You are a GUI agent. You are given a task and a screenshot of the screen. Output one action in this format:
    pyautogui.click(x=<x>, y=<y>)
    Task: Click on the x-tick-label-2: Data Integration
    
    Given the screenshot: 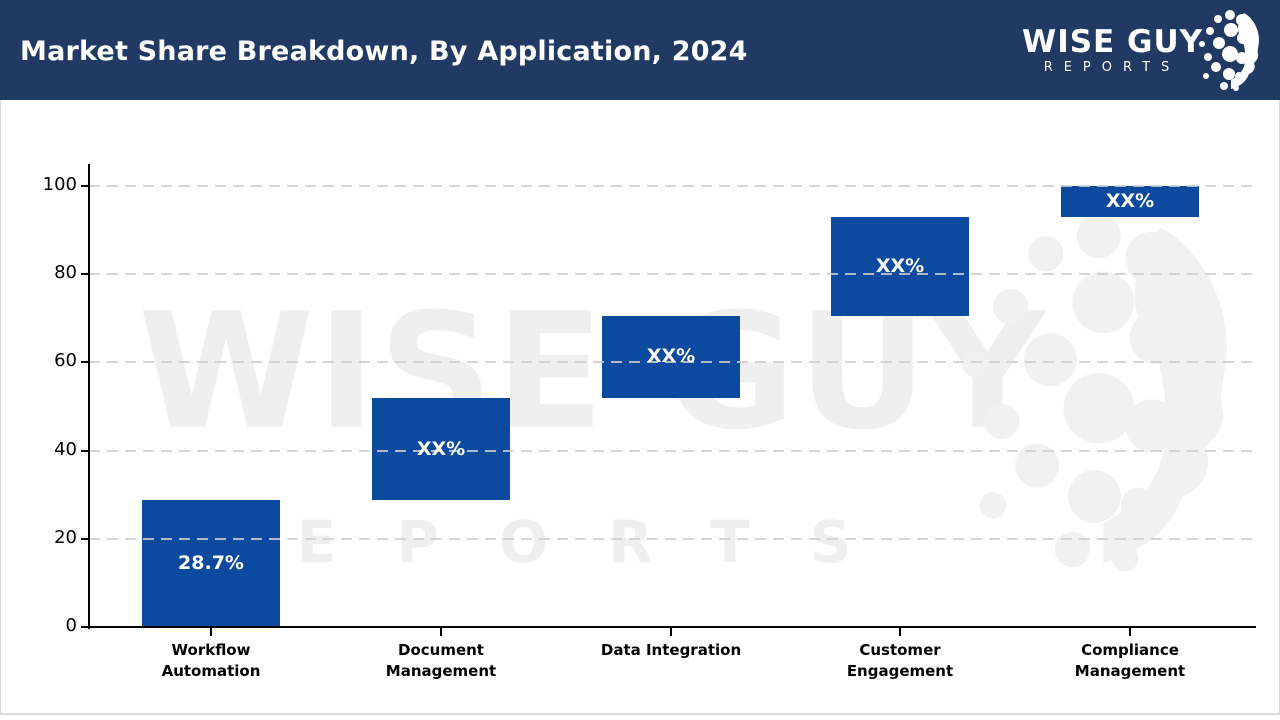 What is the action you would take?
    pyautogui.click(x=671, y=650)
    